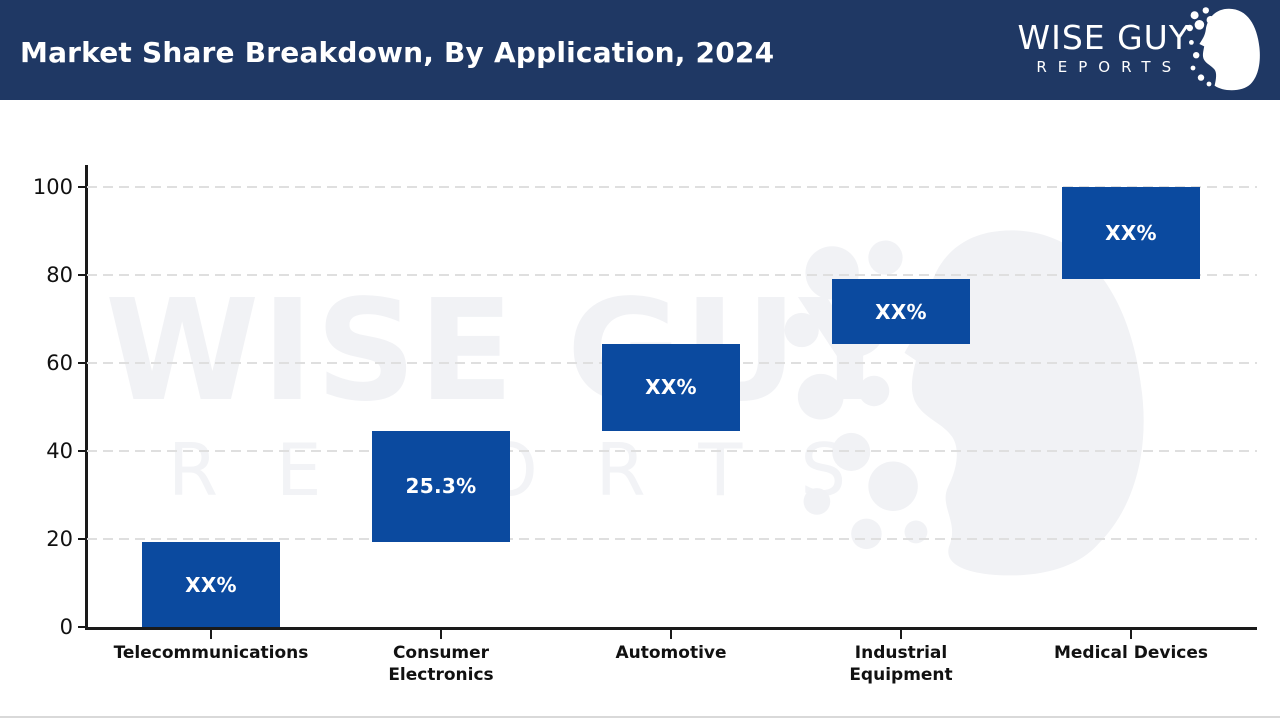 This screenshot has width=1280, height=720. Describe the element at coordinates (640, 717) in the screenshot. I see `bottom-border` at that location.